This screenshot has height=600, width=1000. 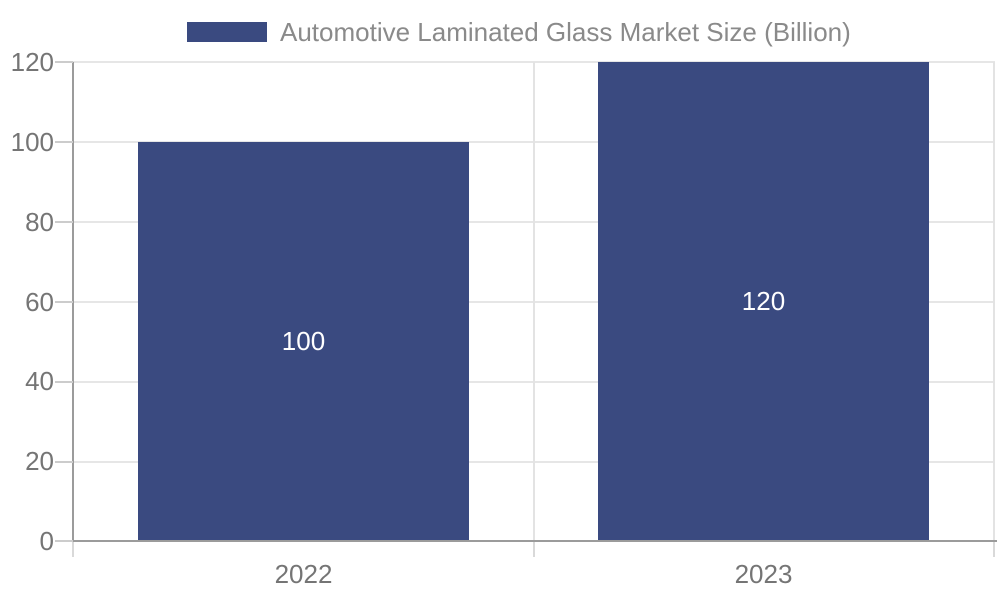 What do you see at coordinates (303, 574) in the screenshot?
I see `x-axis-label-2022: 2022` at bounding box center [303, 574].